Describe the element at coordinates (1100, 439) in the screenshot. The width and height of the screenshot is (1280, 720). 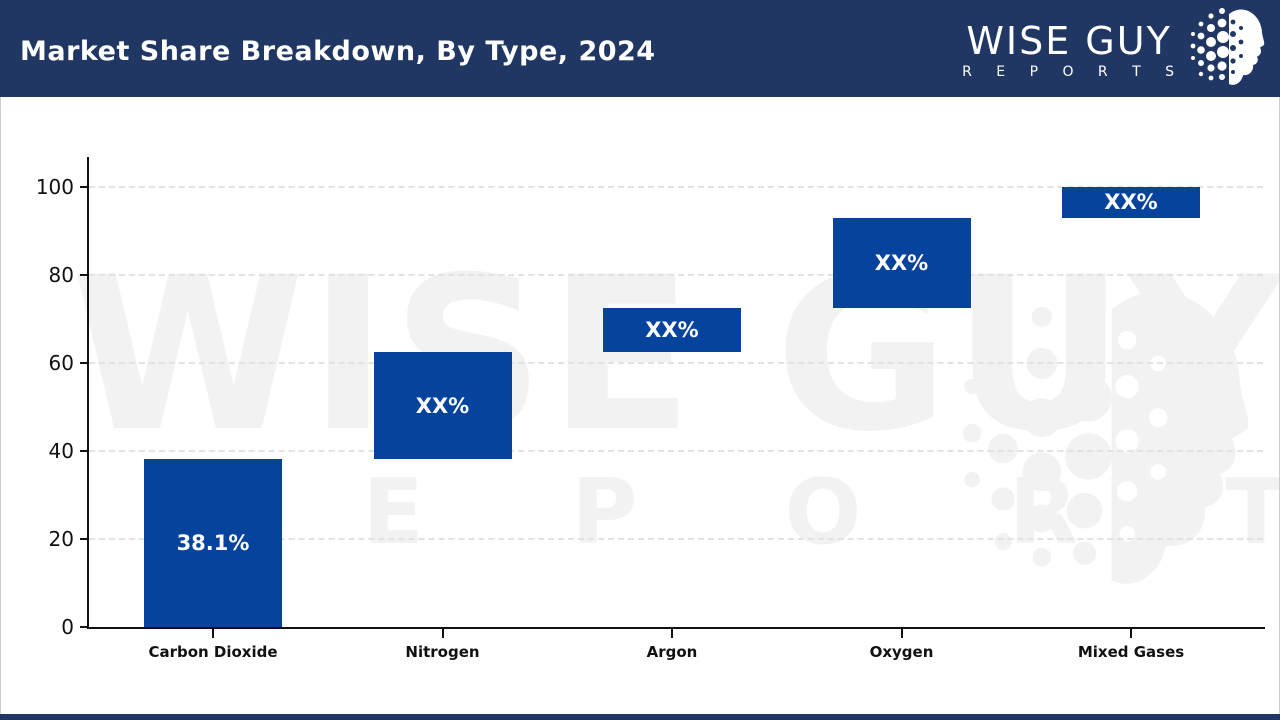
I see `watermark-head-icon` at that location.